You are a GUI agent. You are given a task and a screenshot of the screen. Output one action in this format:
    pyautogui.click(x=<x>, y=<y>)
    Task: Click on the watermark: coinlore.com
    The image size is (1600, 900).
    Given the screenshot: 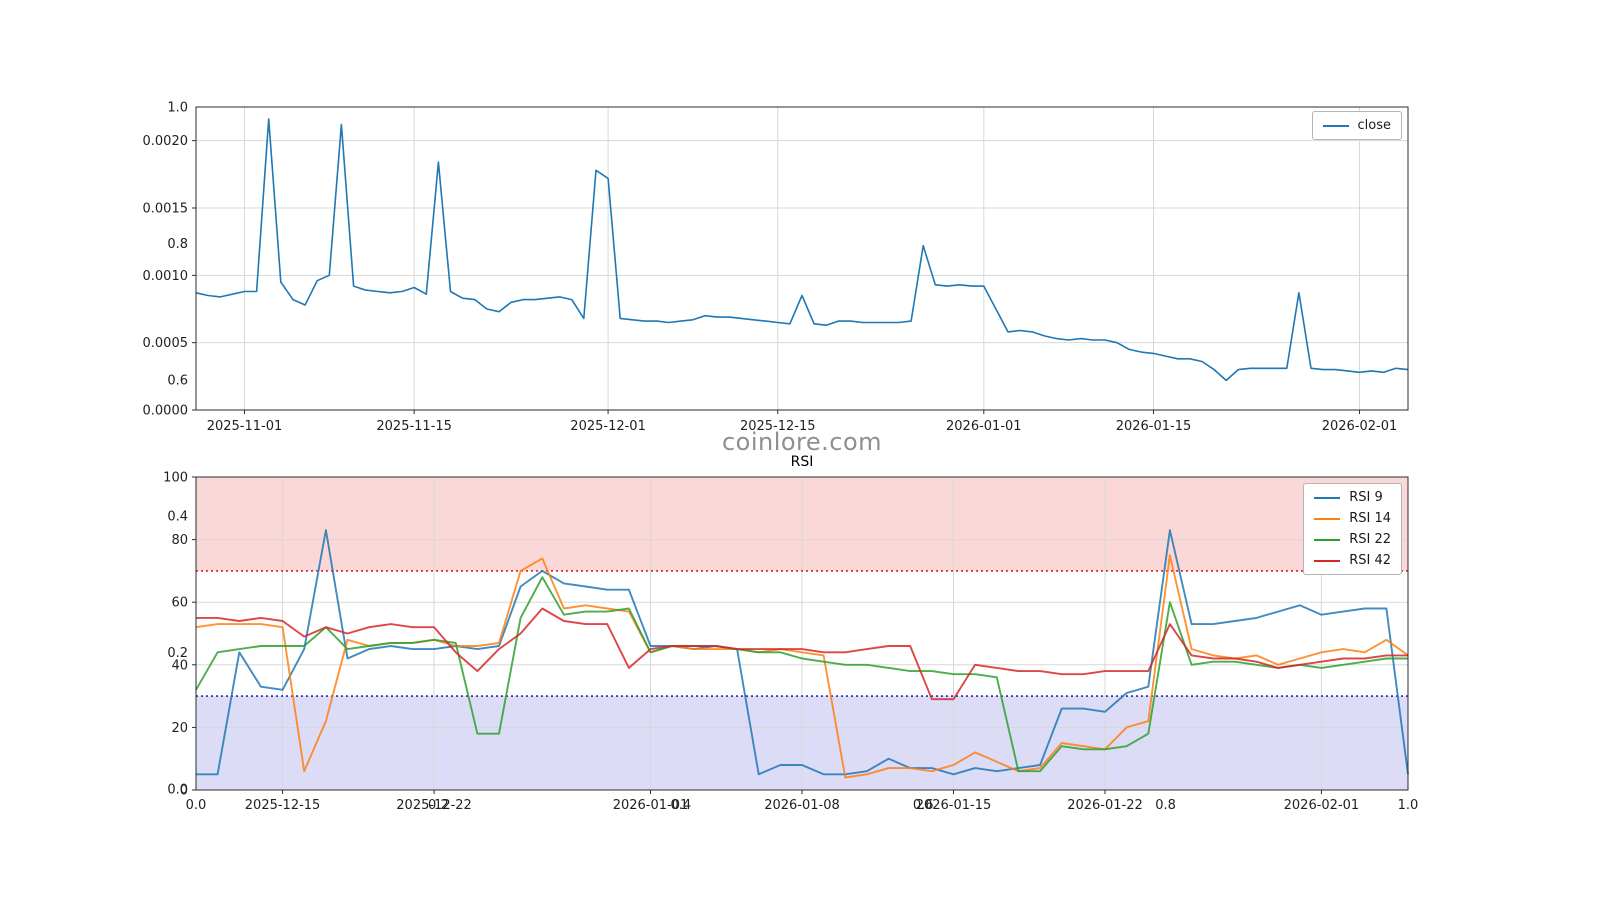 What is the action you would take?
    pyautogui.click(x=802, y=442)
    